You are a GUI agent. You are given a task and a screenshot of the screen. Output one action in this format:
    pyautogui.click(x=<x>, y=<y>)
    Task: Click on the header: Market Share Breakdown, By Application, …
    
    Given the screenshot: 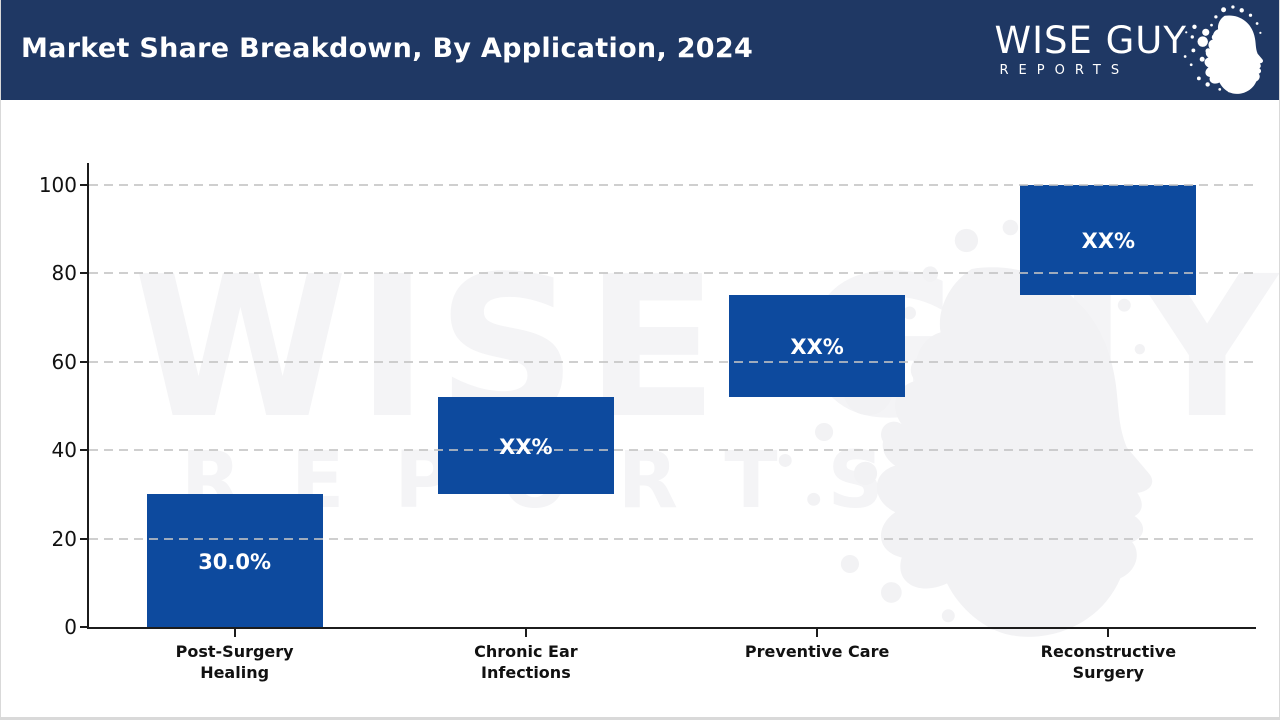 What is the action you would take?
    pyautogui.click(x=640, y=50)
    